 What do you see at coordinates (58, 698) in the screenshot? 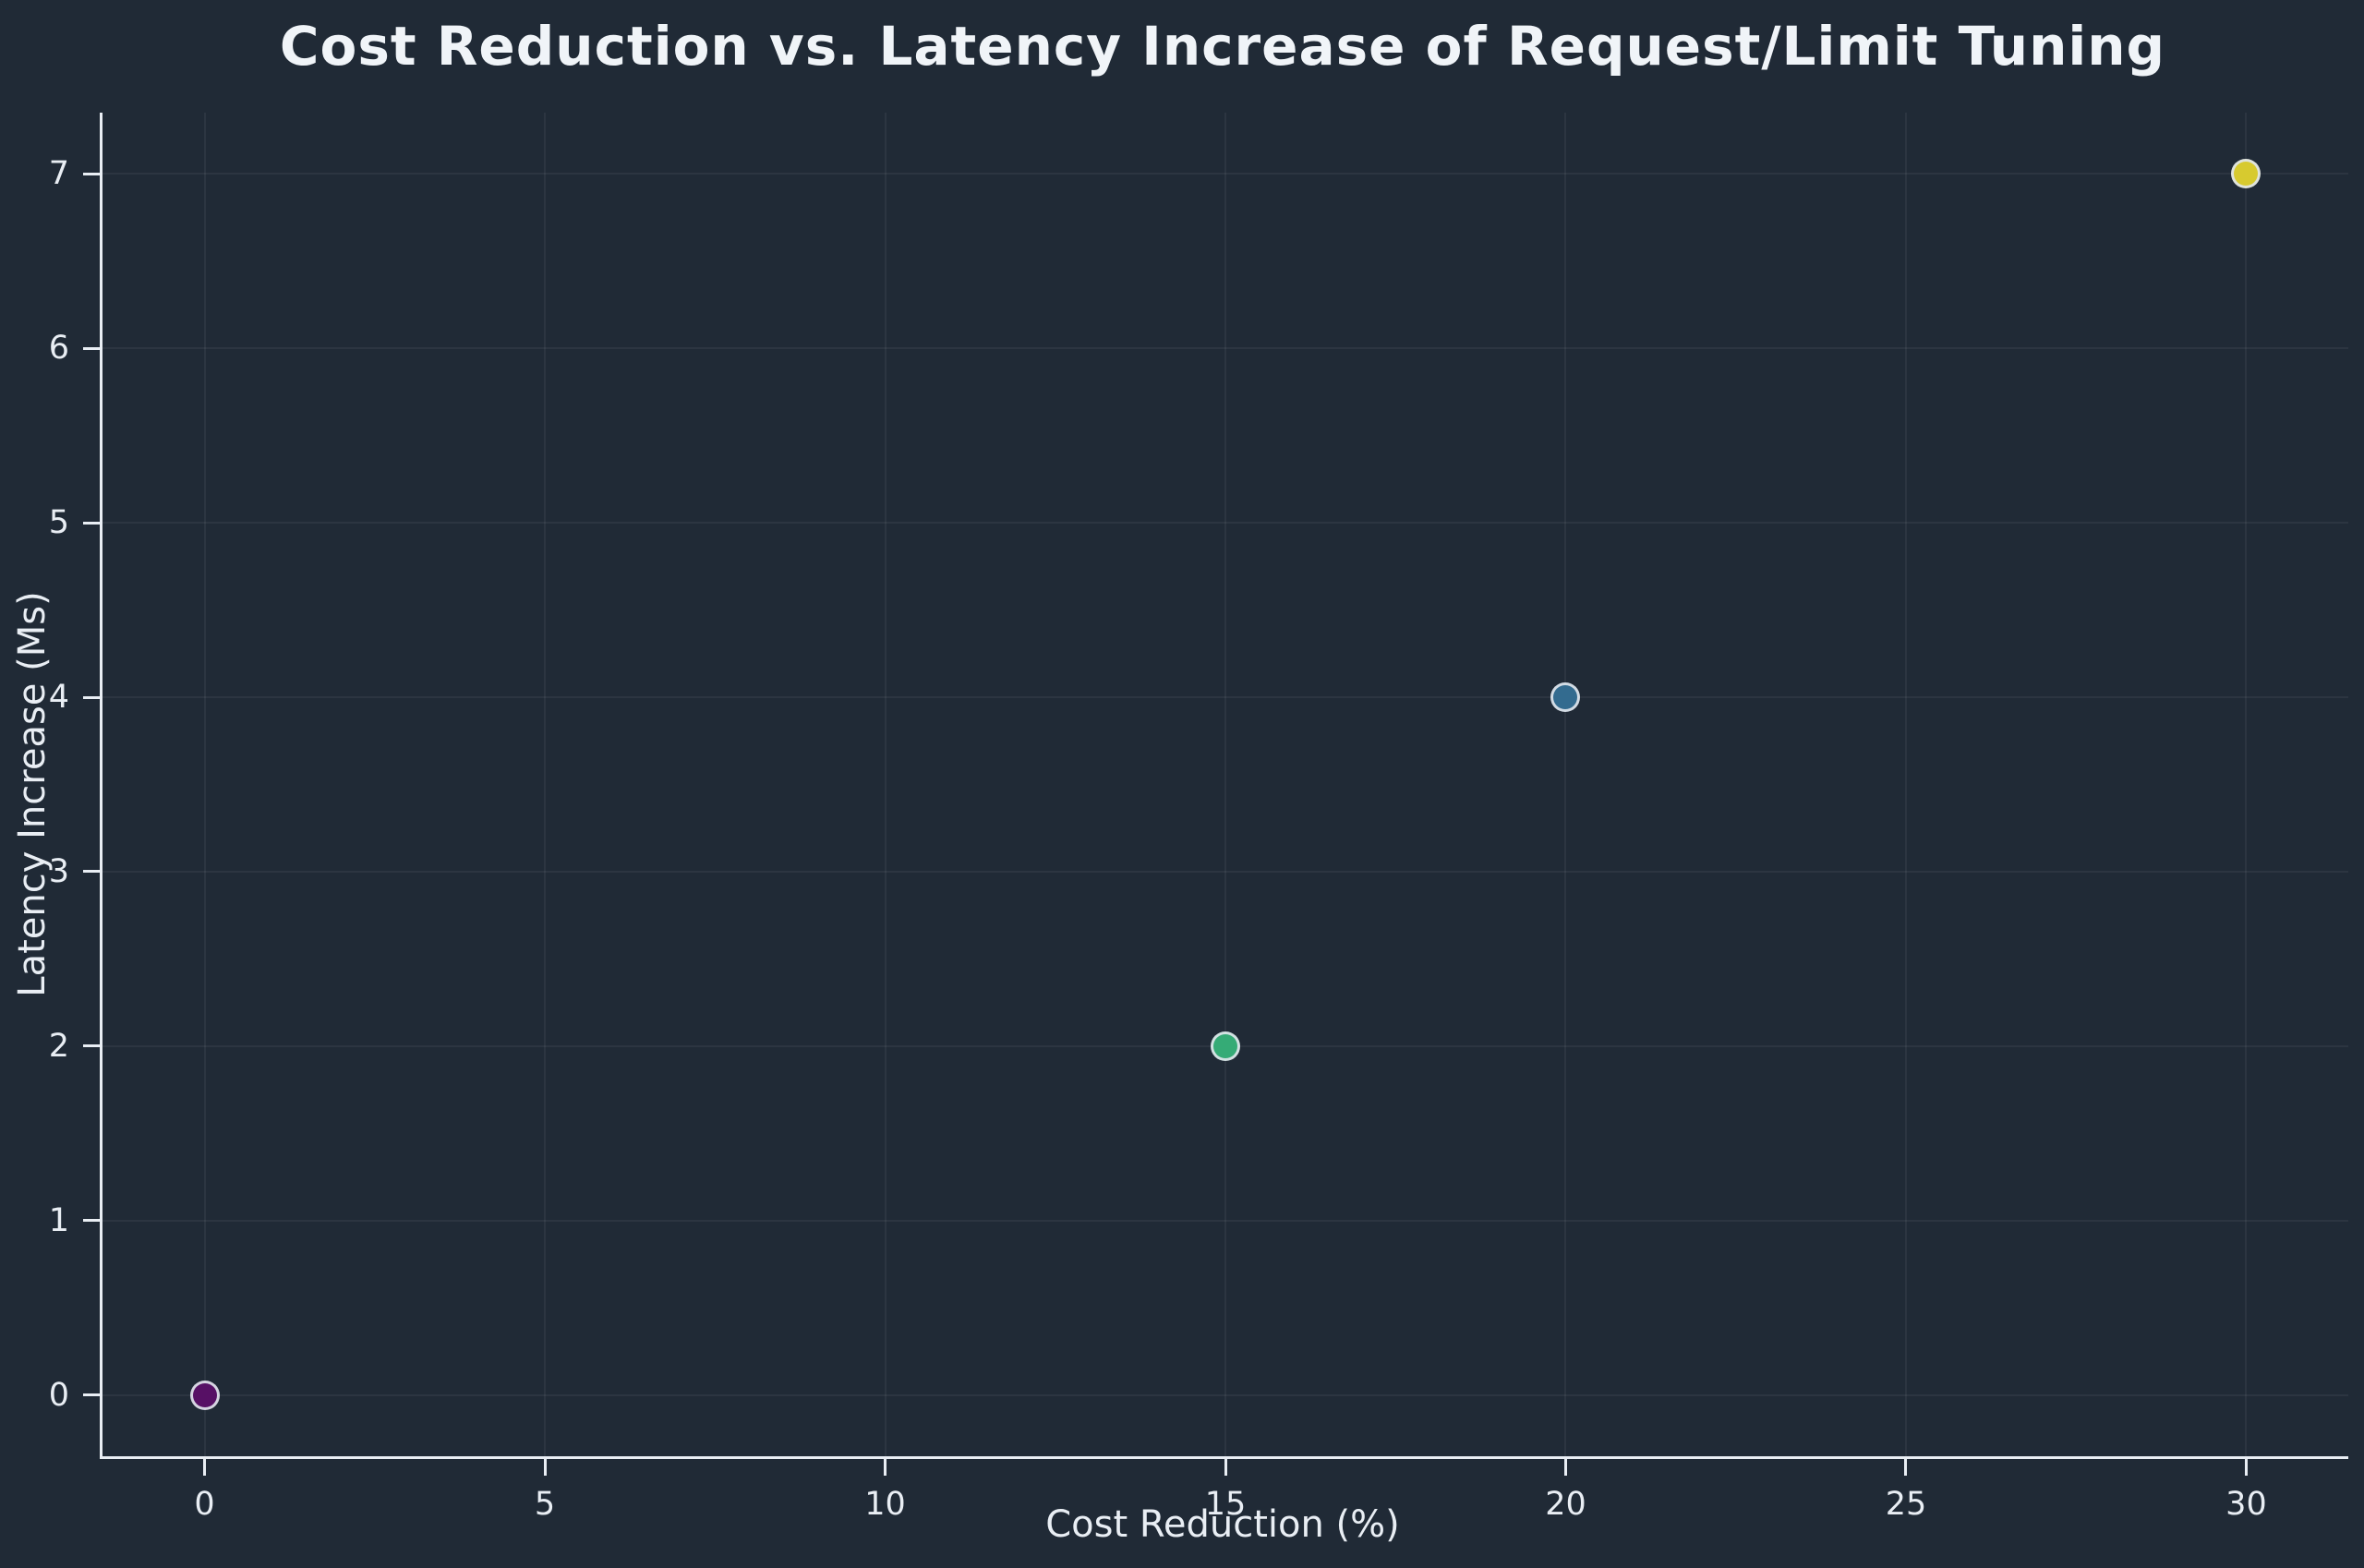
I see `y-tick-label-4: 4` at bounding box center [58, 698].